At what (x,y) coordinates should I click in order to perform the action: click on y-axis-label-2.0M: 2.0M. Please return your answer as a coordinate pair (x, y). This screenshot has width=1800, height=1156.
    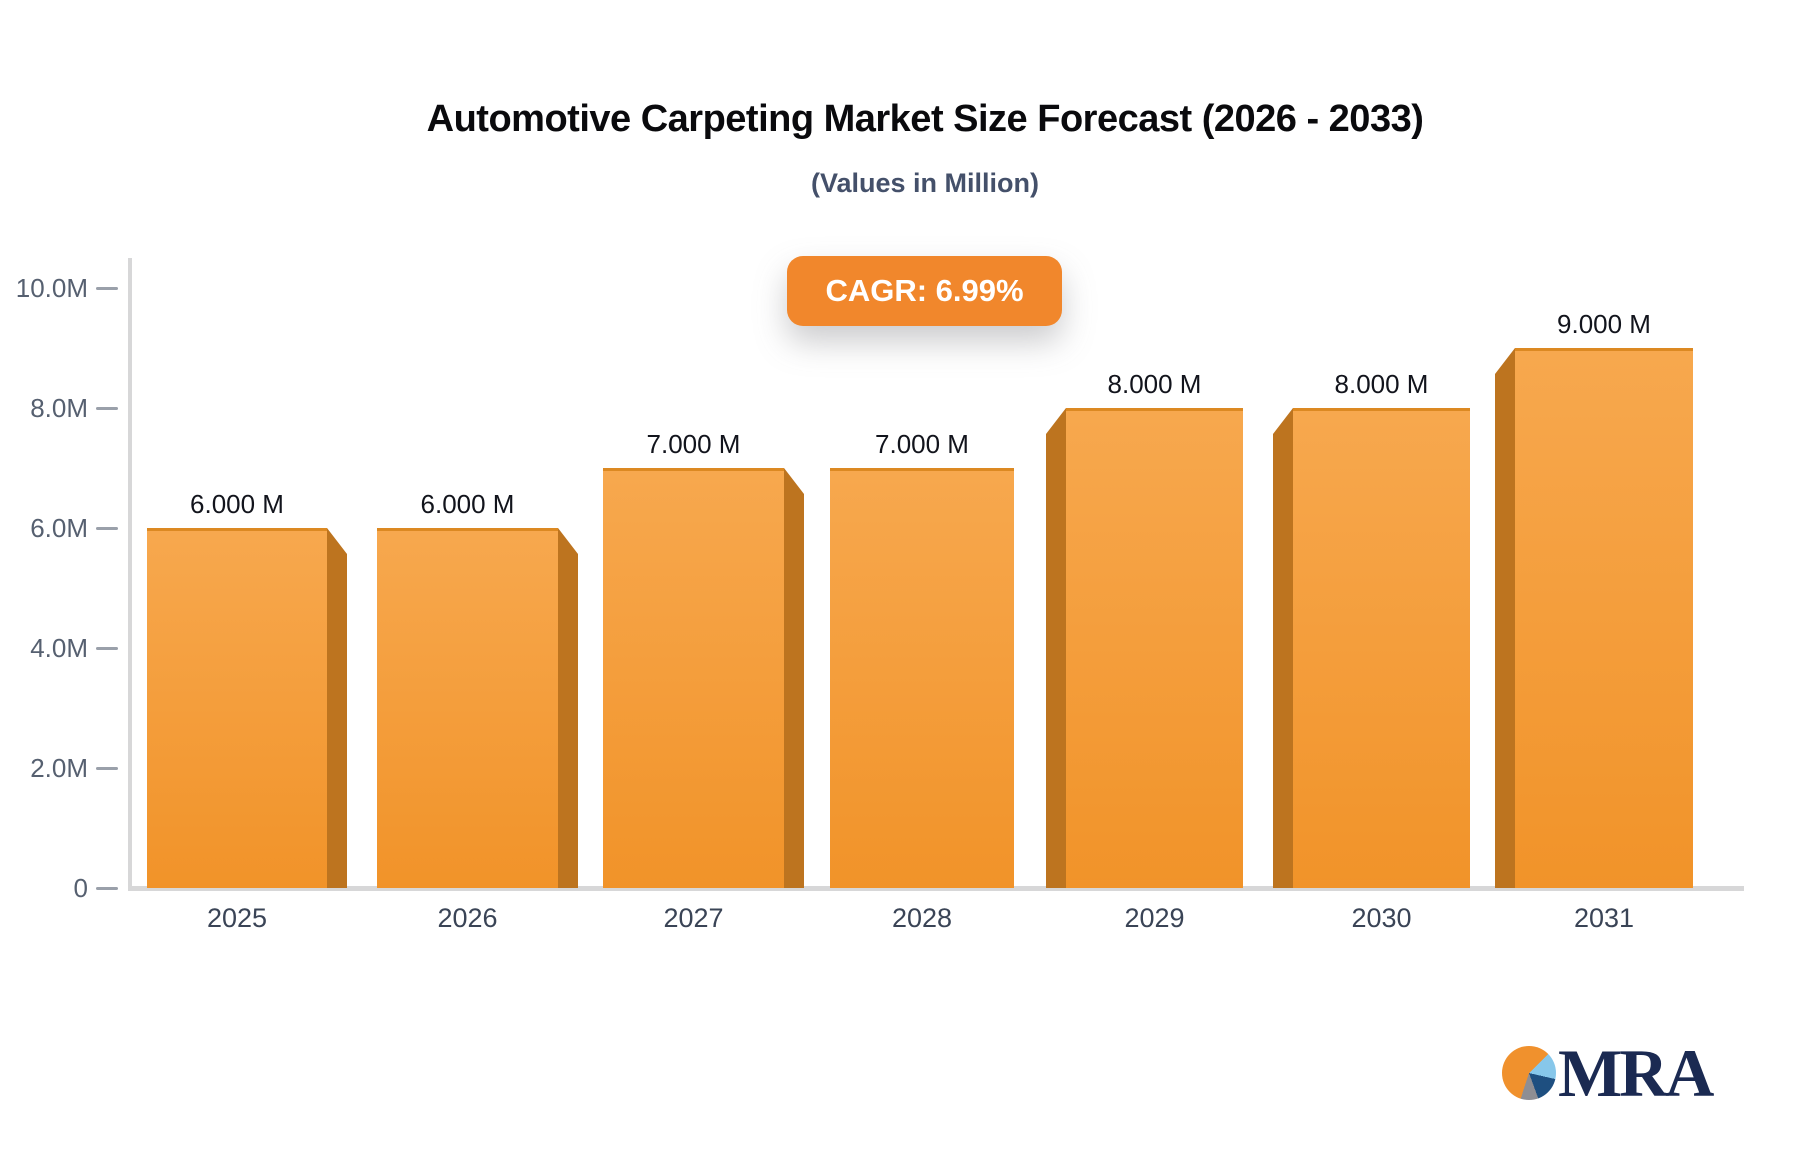
    Looking at the image, I should click on (59, 768).